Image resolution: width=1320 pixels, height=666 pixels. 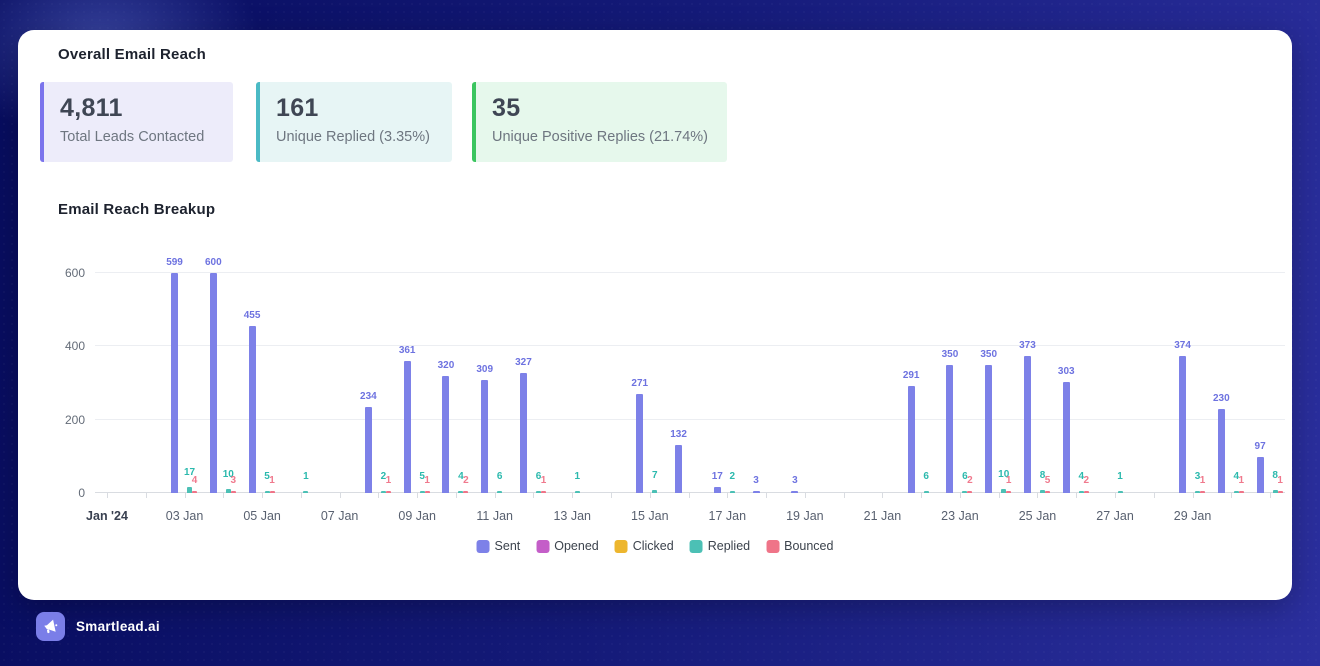 I want to click on bar-value-label-sent: 350, so click(x=989, y=354).